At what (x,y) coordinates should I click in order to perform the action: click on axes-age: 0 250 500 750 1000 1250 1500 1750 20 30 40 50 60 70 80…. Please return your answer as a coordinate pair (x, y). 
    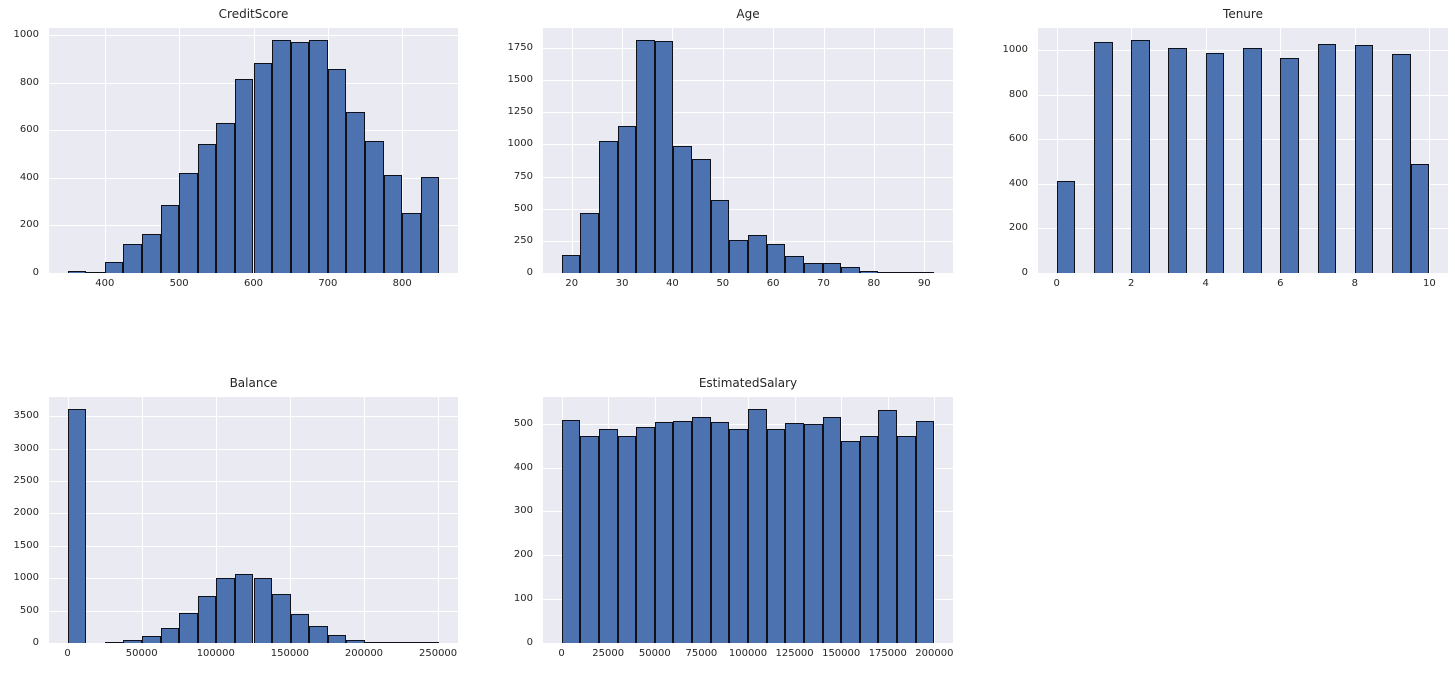
    Looking at the image, I should click on (730, 148).